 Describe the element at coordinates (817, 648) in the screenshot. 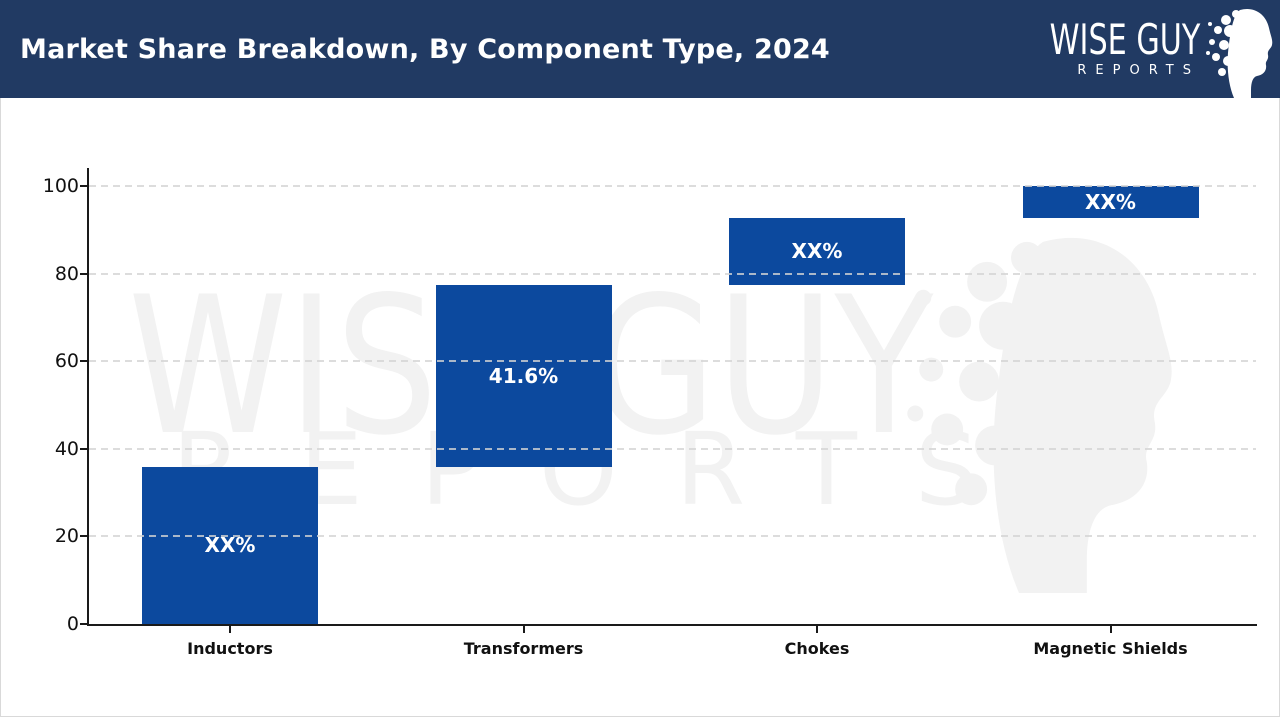

I see `x-category-label: Chokes` at that location.